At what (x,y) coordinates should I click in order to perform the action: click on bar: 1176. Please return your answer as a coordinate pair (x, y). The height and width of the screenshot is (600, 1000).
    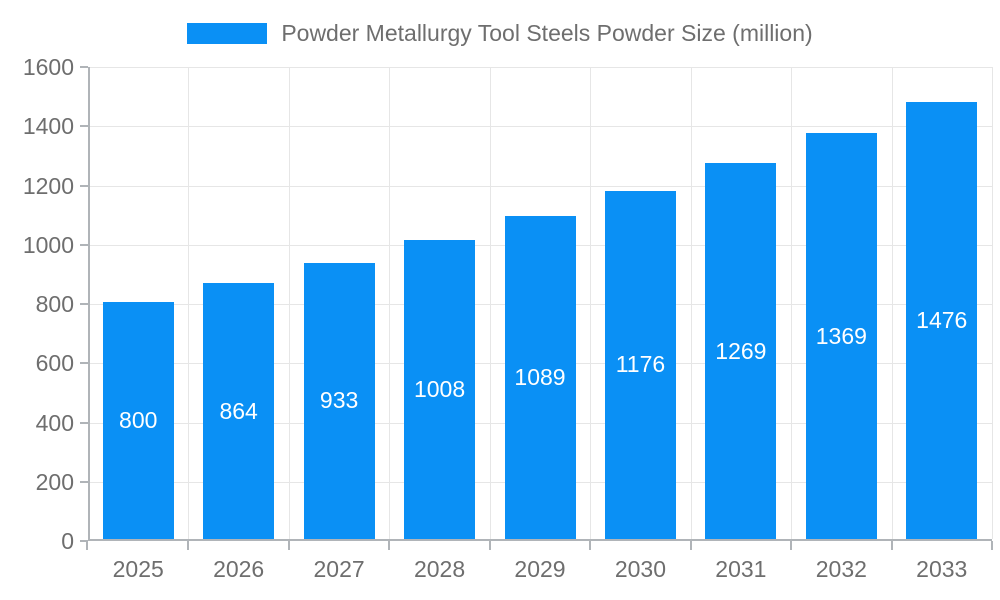
    Looking at the image, I should click on (640, 364).